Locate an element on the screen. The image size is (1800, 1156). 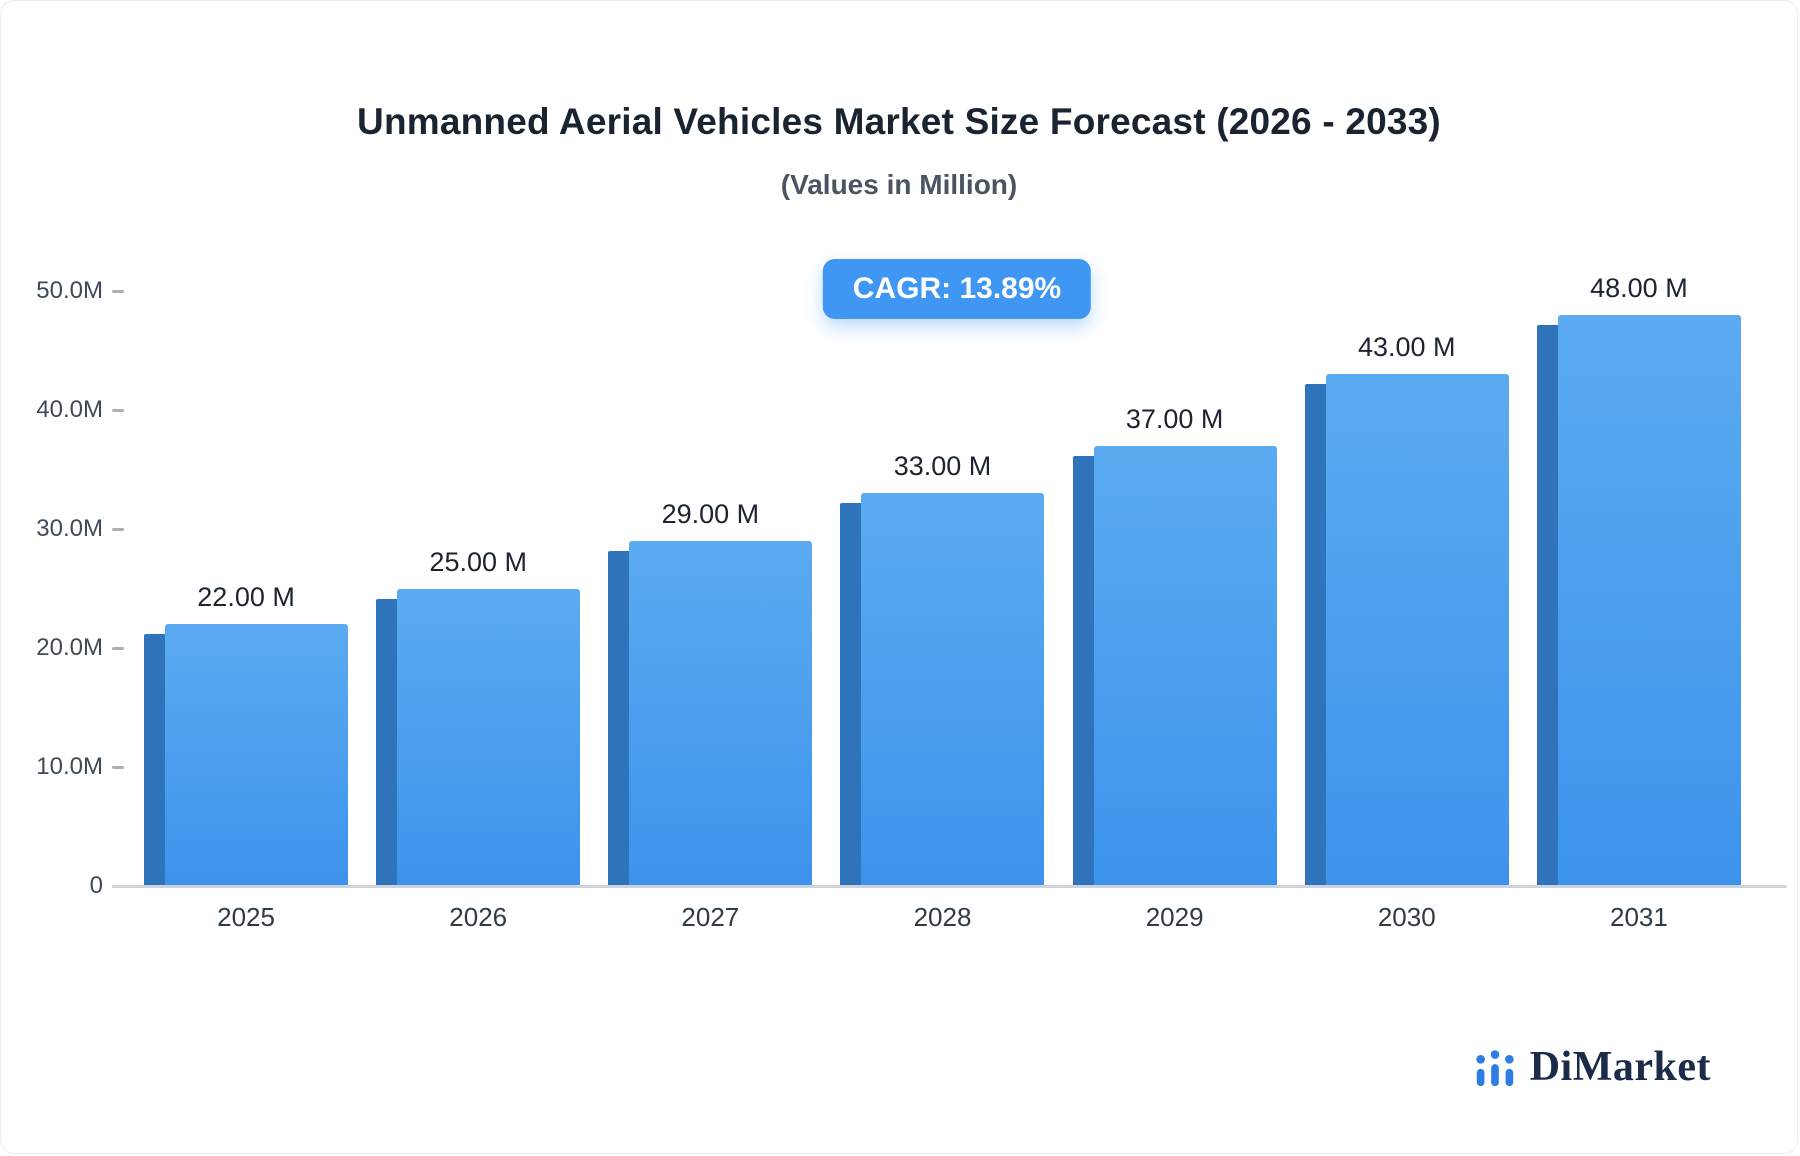
y-axis-tick: 40.0M is located at coordinates (83, 410).